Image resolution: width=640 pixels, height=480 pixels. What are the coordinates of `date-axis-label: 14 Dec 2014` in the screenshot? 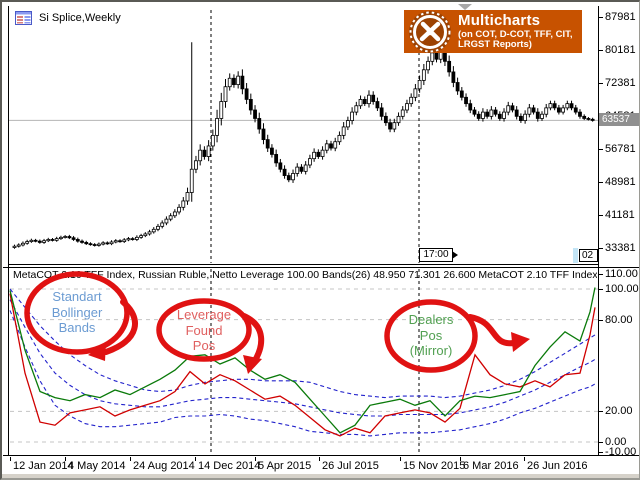 It's located at (229, 466).